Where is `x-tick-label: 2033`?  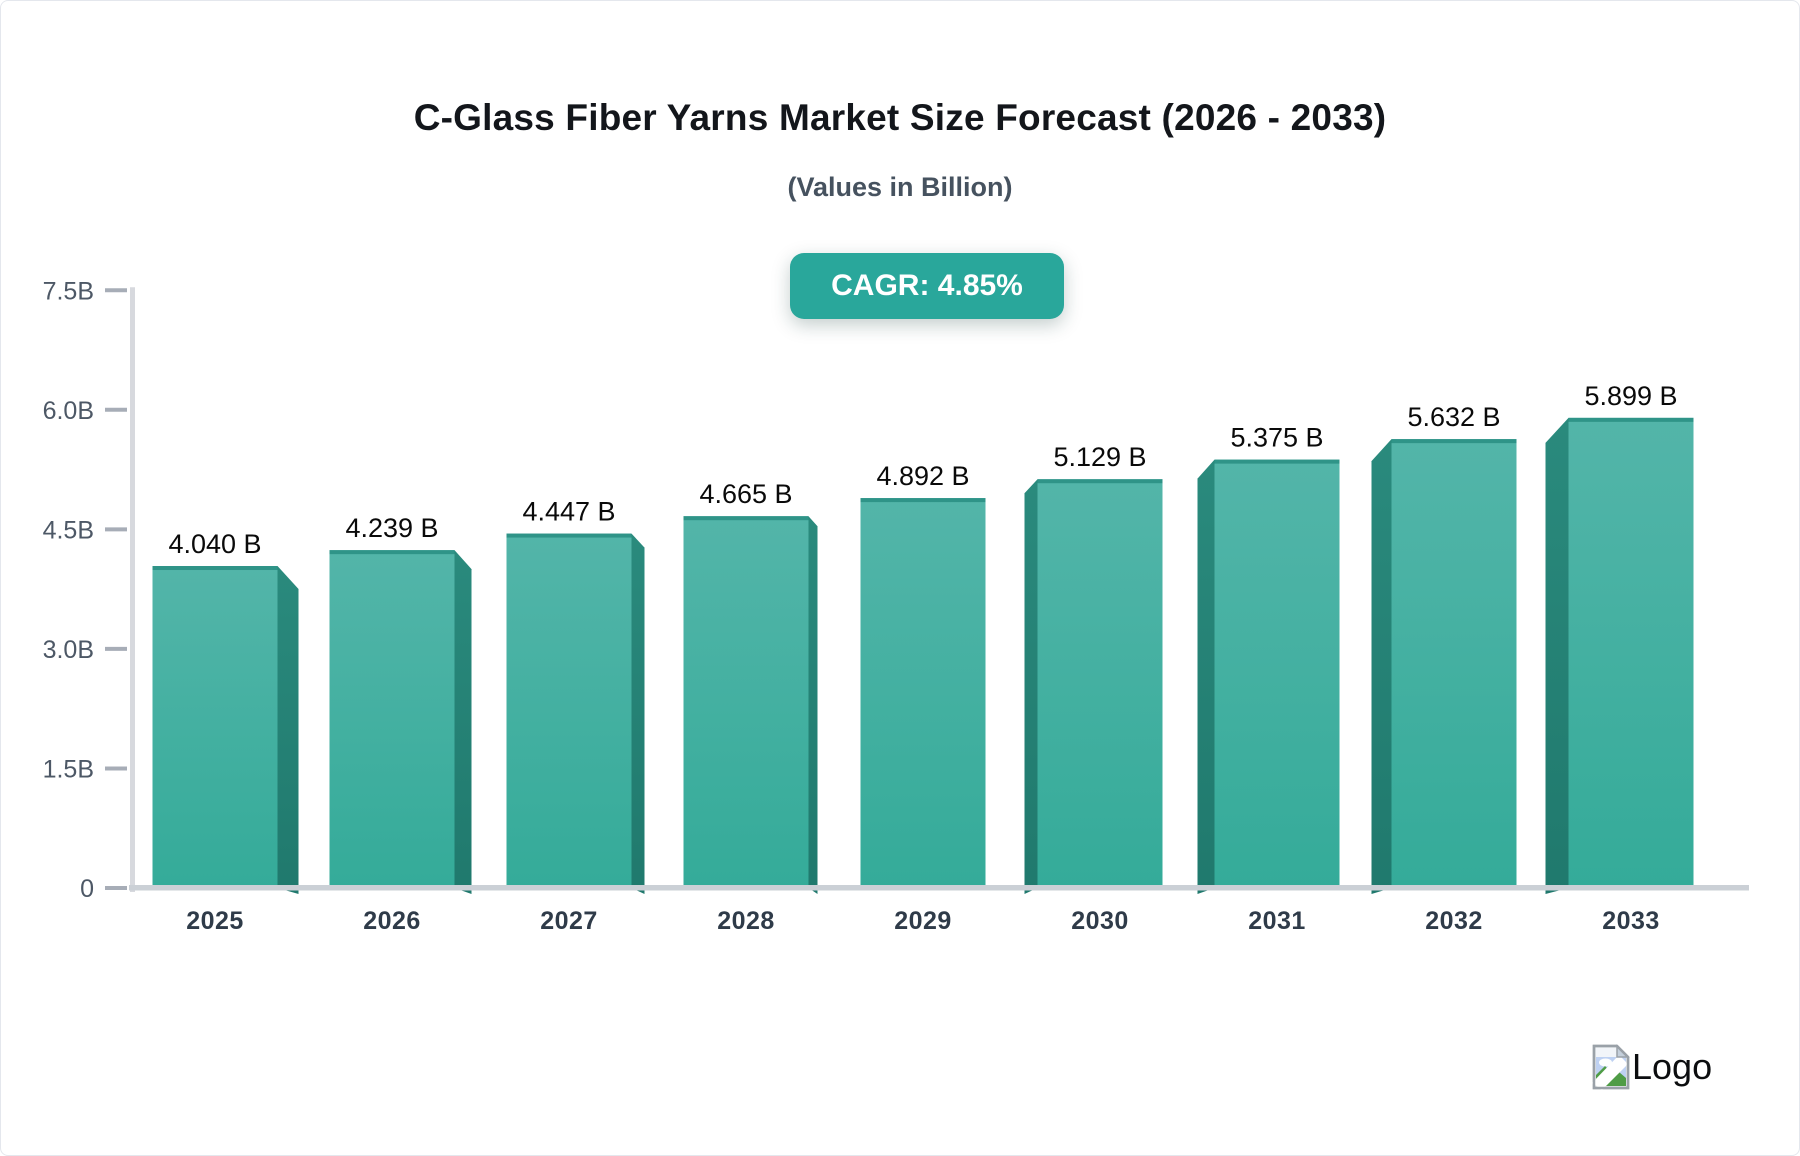
x-tick-label: 2033 is located at coordinates (1631, 921).